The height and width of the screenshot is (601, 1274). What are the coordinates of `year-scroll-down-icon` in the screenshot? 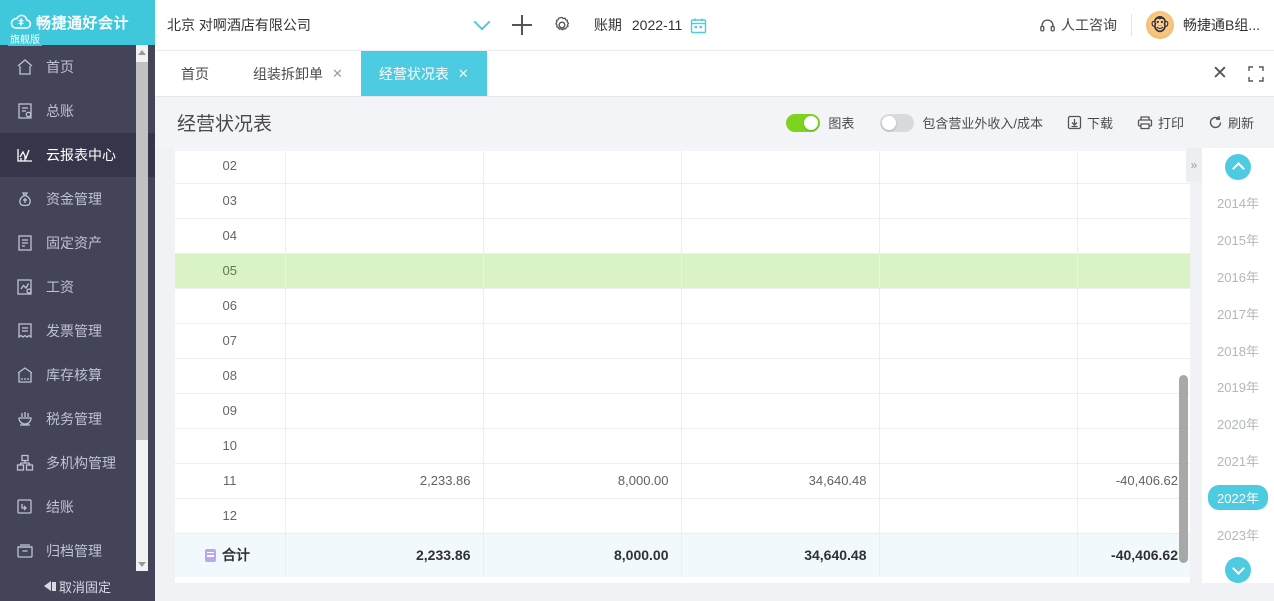 It's located at (1238, 570).